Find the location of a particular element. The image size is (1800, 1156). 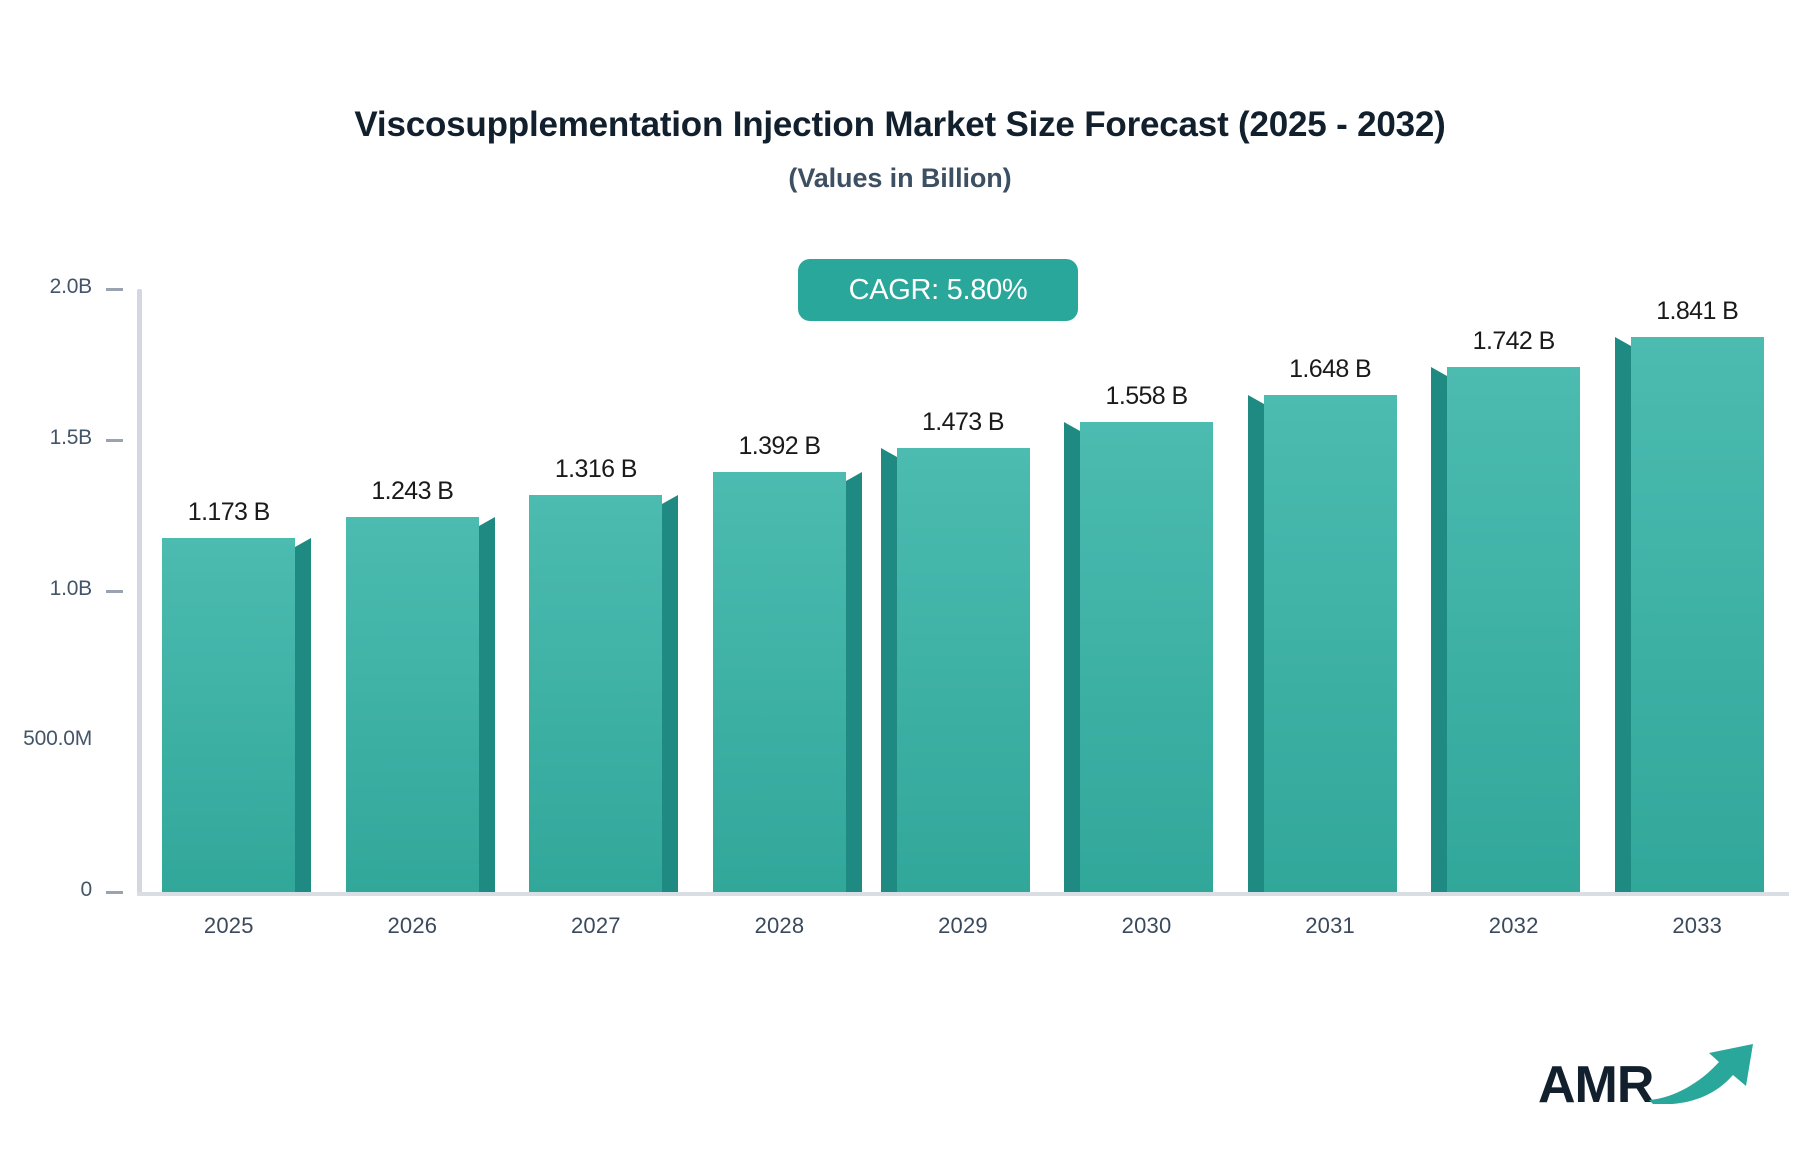

bar: 1.558 B is located at coordinates (1139, 637).